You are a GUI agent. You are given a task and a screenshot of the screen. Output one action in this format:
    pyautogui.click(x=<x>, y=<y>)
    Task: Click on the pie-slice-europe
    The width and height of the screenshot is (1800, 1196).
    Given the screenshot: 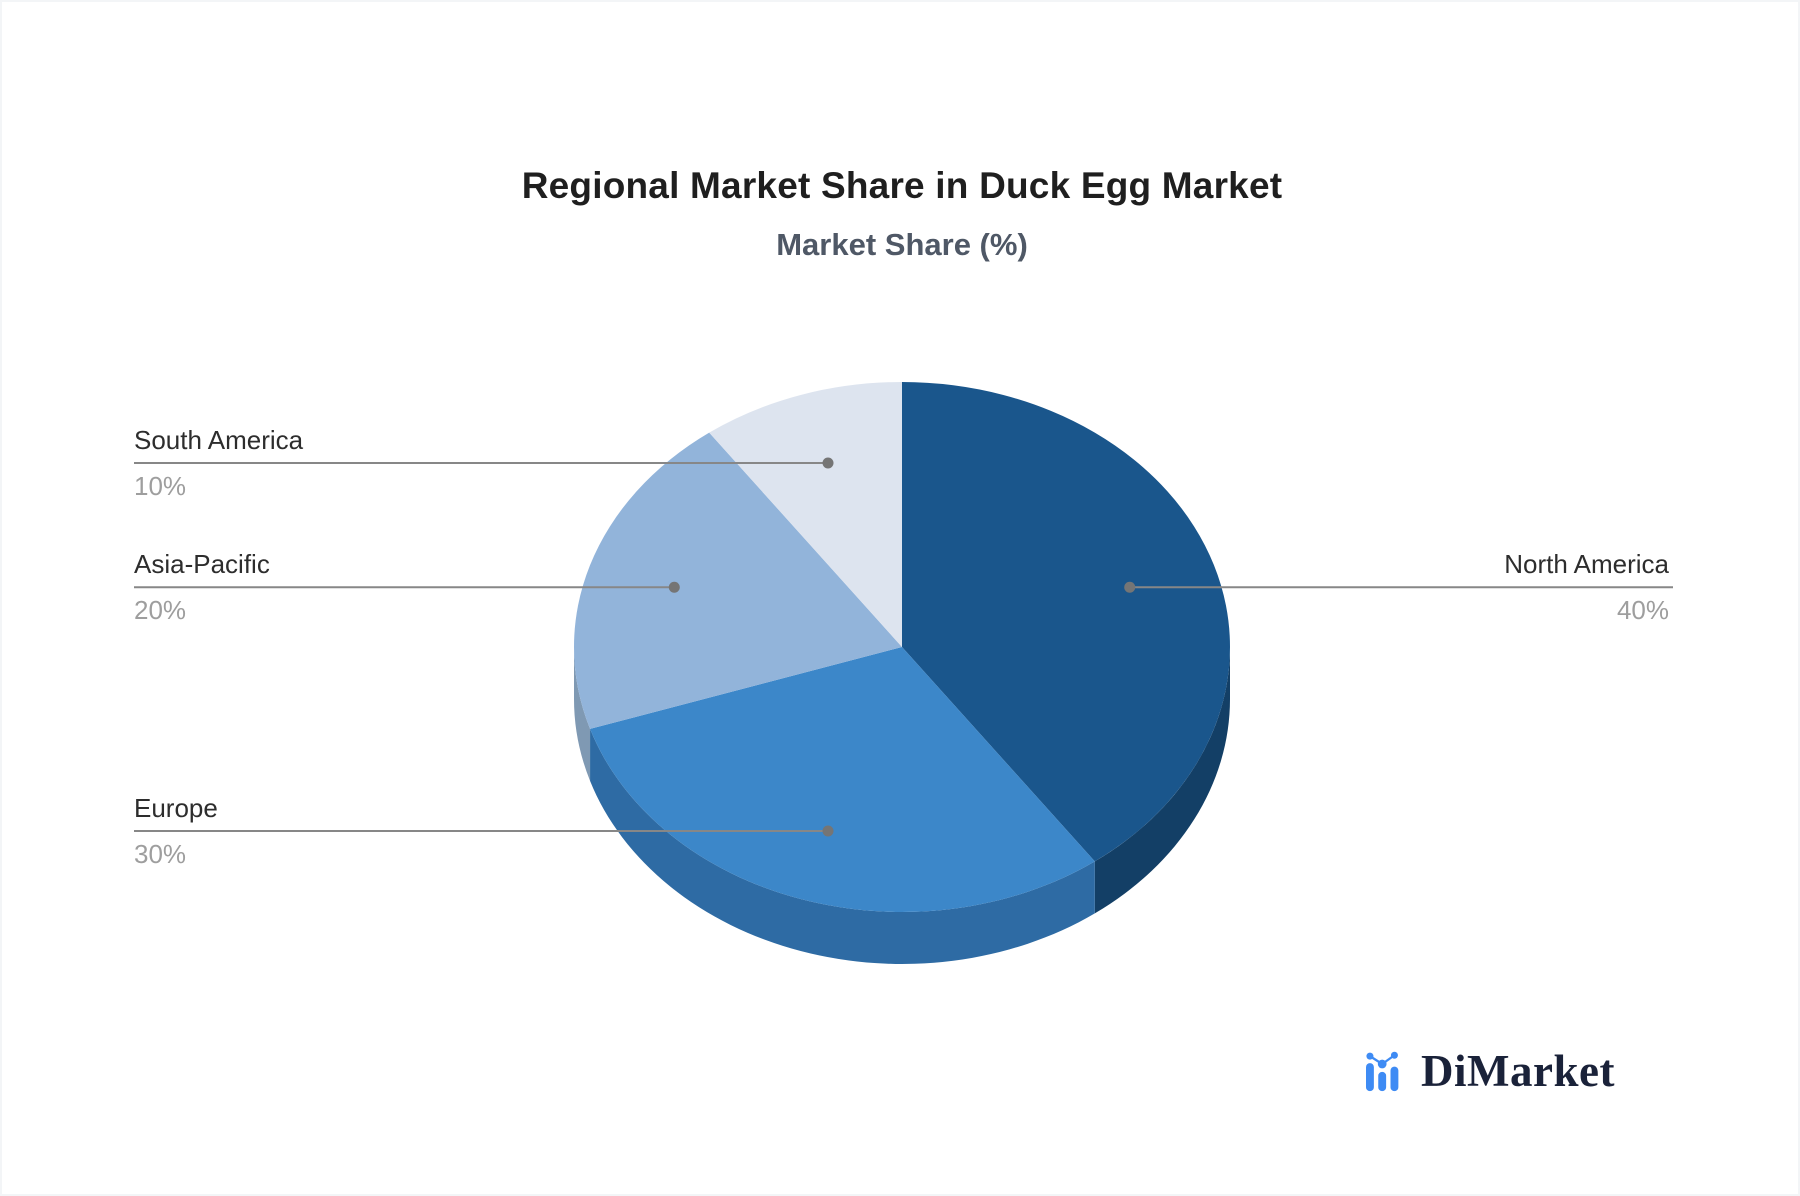 What is the action you would take?
    pyautogui.click(x=842, y=780)
    